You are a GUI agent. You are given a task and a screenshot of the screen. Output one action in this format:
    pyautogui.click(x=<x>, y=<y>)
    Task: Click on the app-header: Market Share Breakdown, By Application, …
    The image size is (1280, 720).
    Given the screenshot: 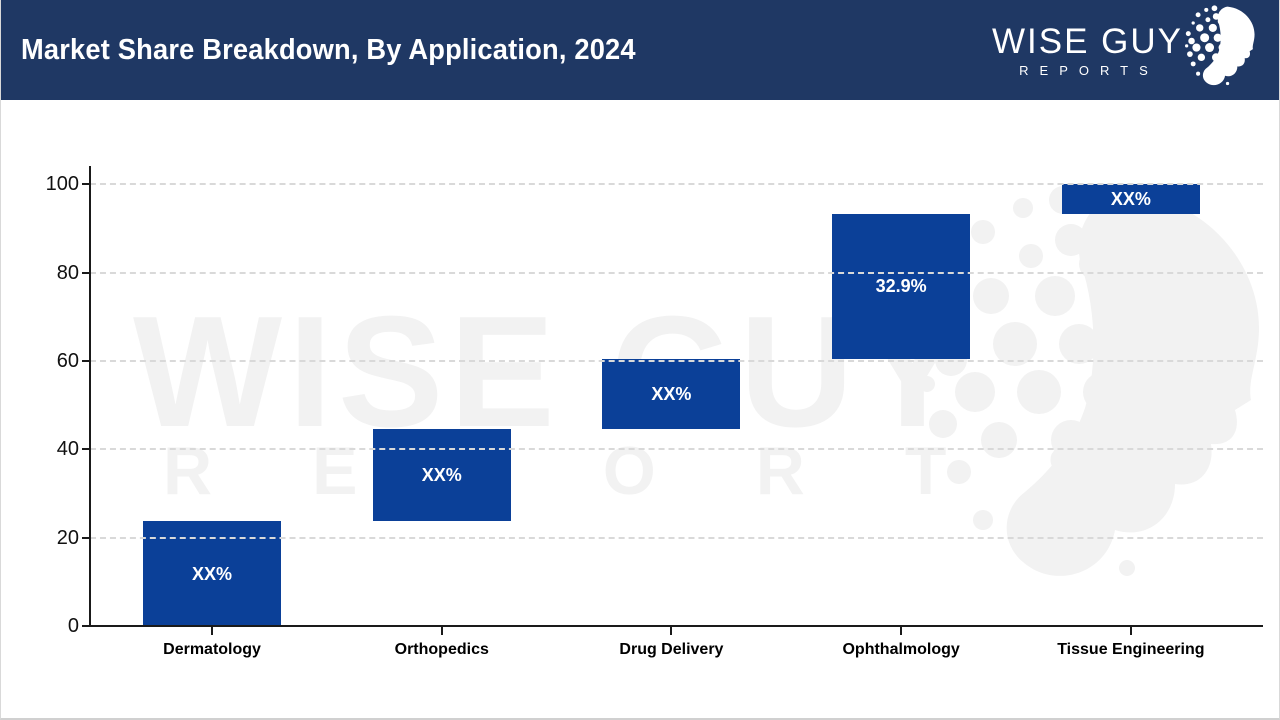 What is the action you would take?
    pyautogui.click(x=640, y=50)
    